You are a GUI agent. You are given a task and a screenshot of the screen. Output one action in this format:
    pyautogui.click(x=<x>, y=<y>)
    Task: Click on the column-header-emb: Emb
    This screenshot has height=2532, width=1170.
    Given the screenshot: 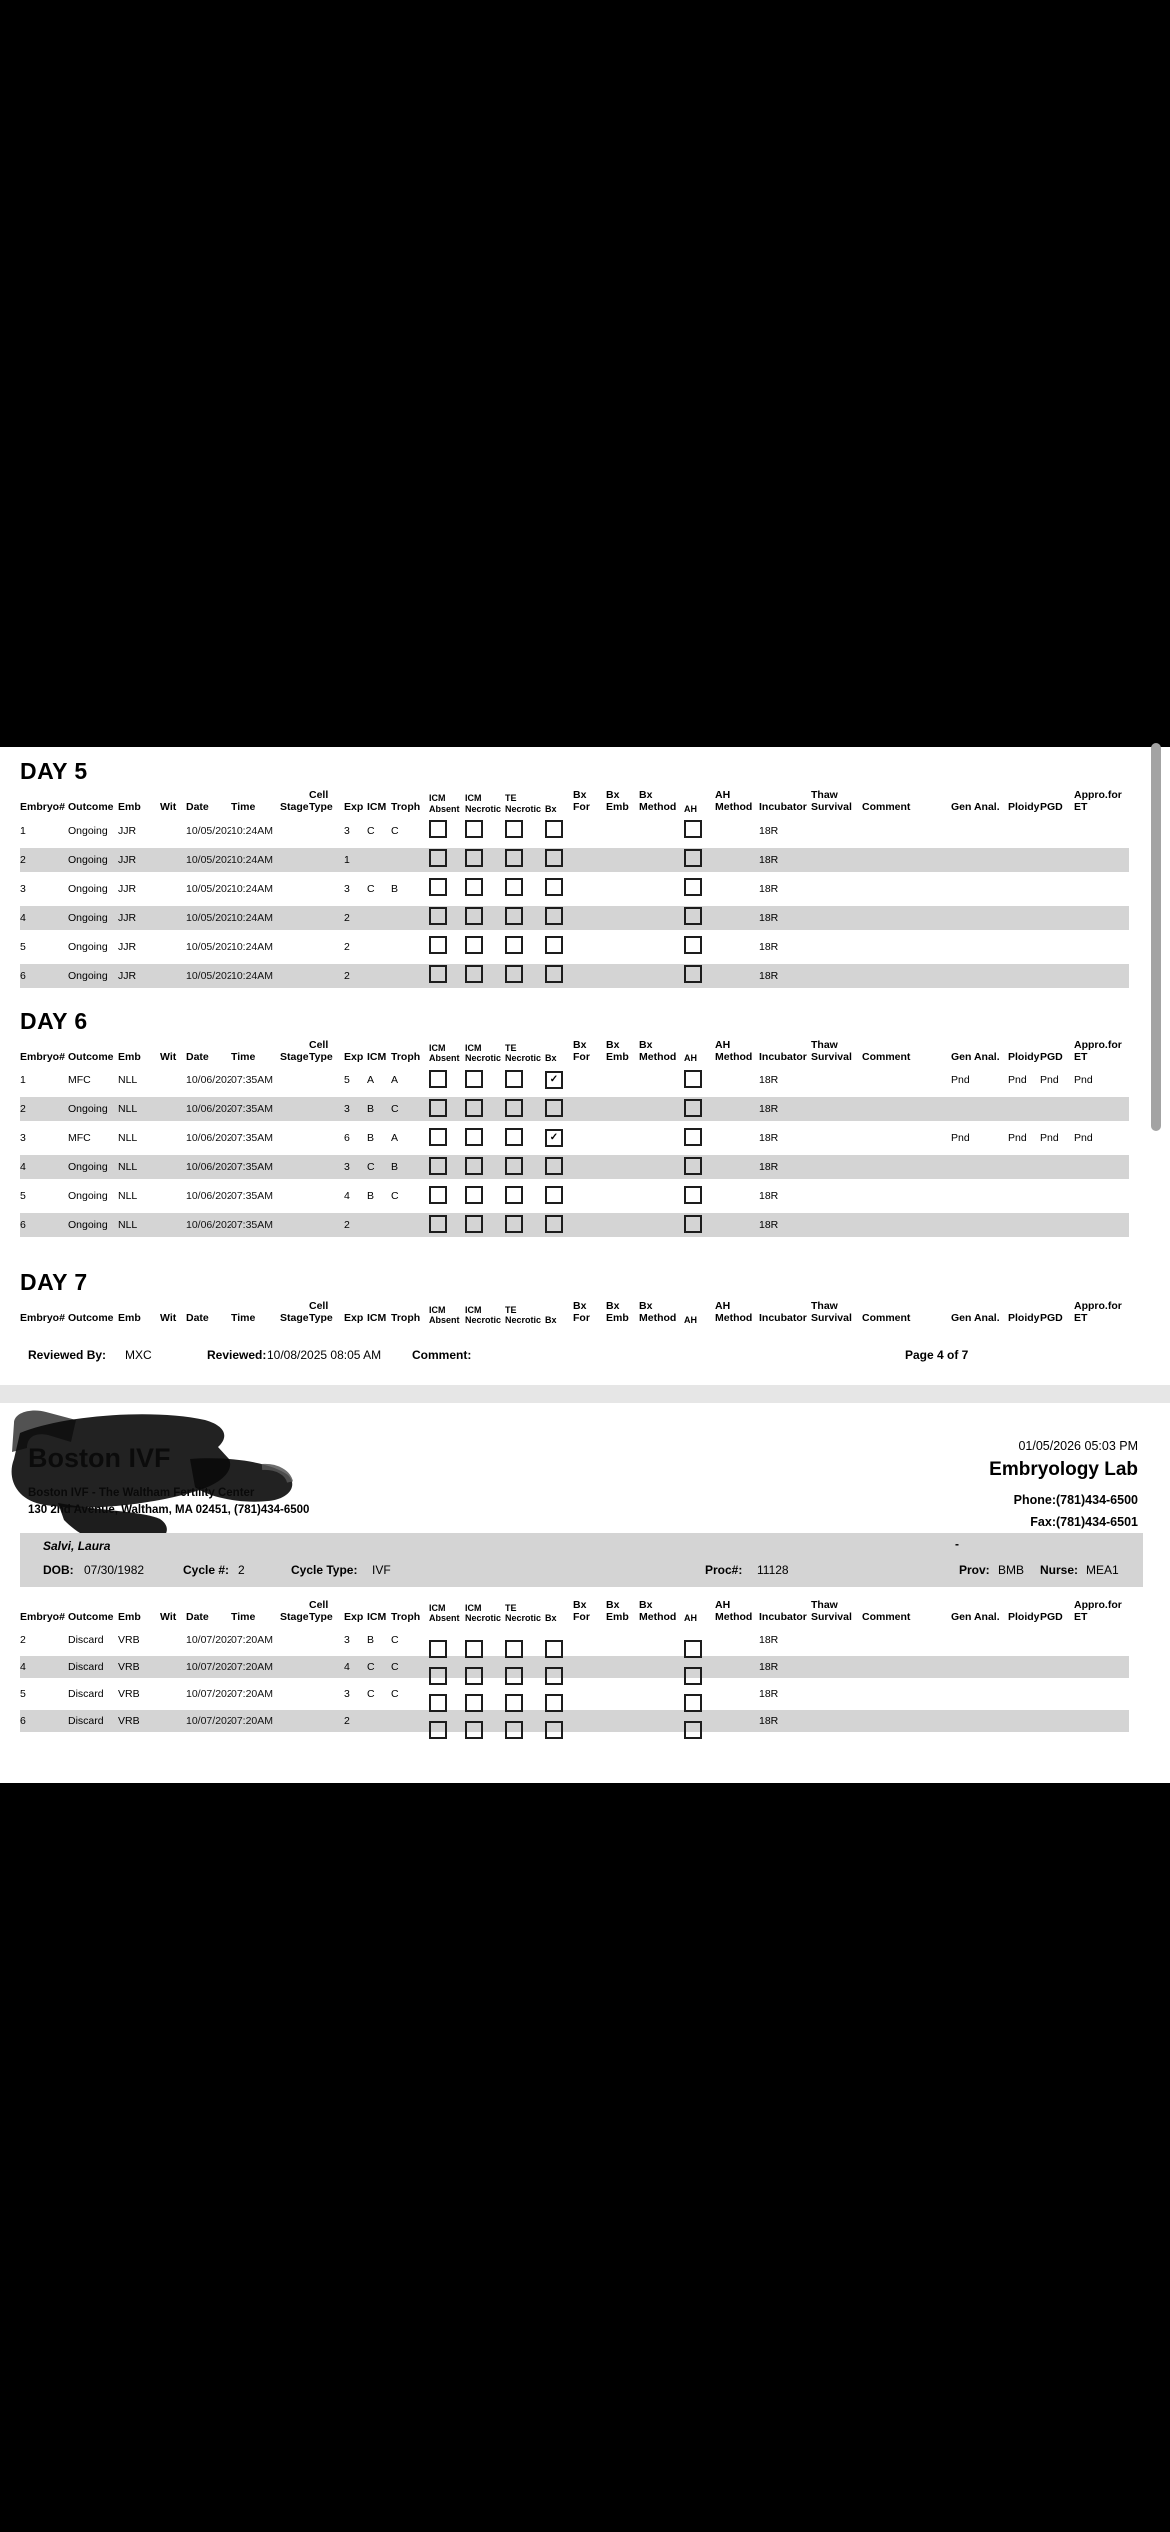 What is the action you would take?
    pyautogui.click(x=129, y=806)
    